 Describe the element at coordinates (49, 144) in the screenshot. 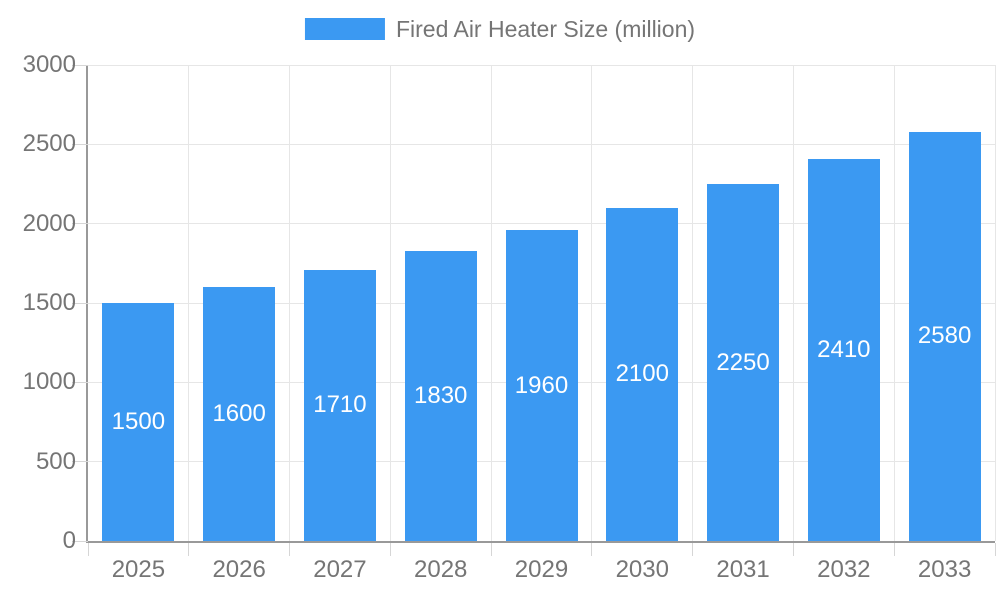

I see `y-tick-label: 2500` at that location.